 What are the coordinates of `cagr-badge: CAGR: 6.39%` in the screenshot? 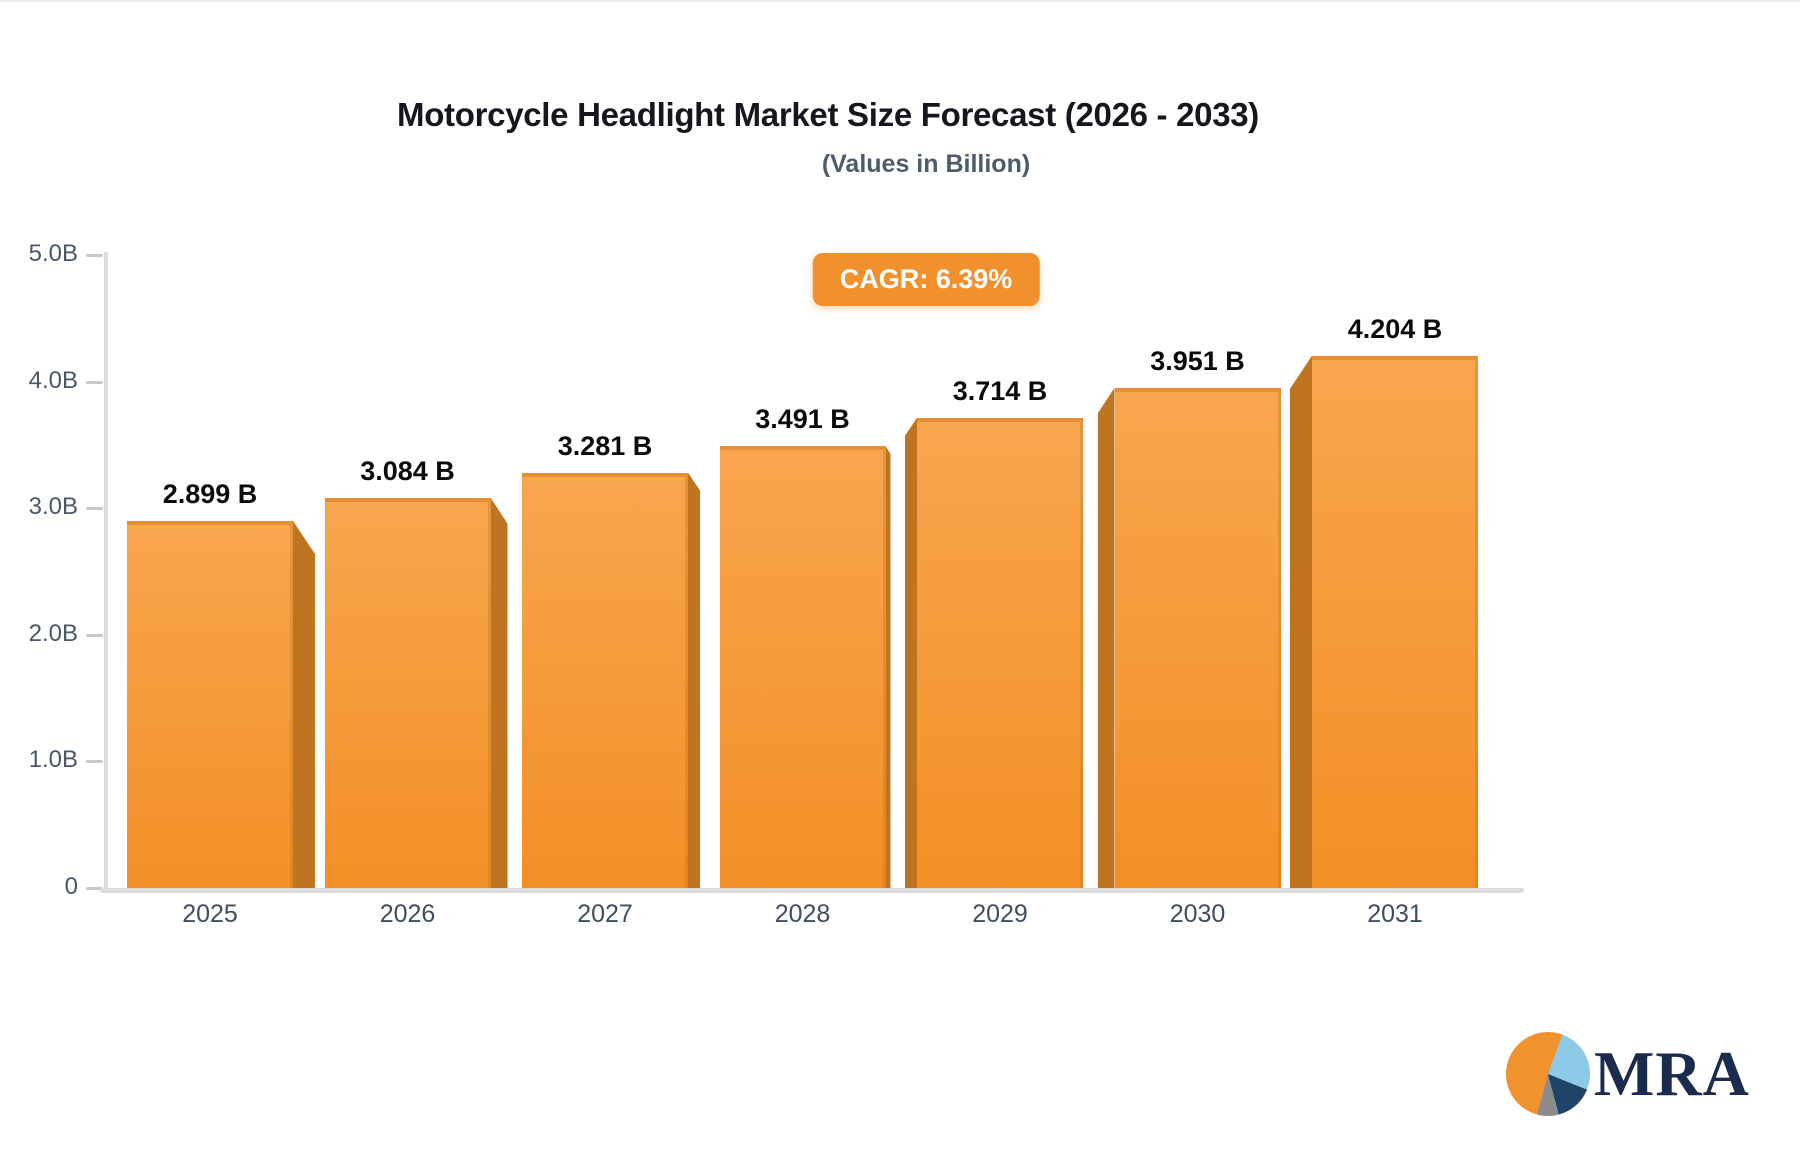 It's located at (926, 279).